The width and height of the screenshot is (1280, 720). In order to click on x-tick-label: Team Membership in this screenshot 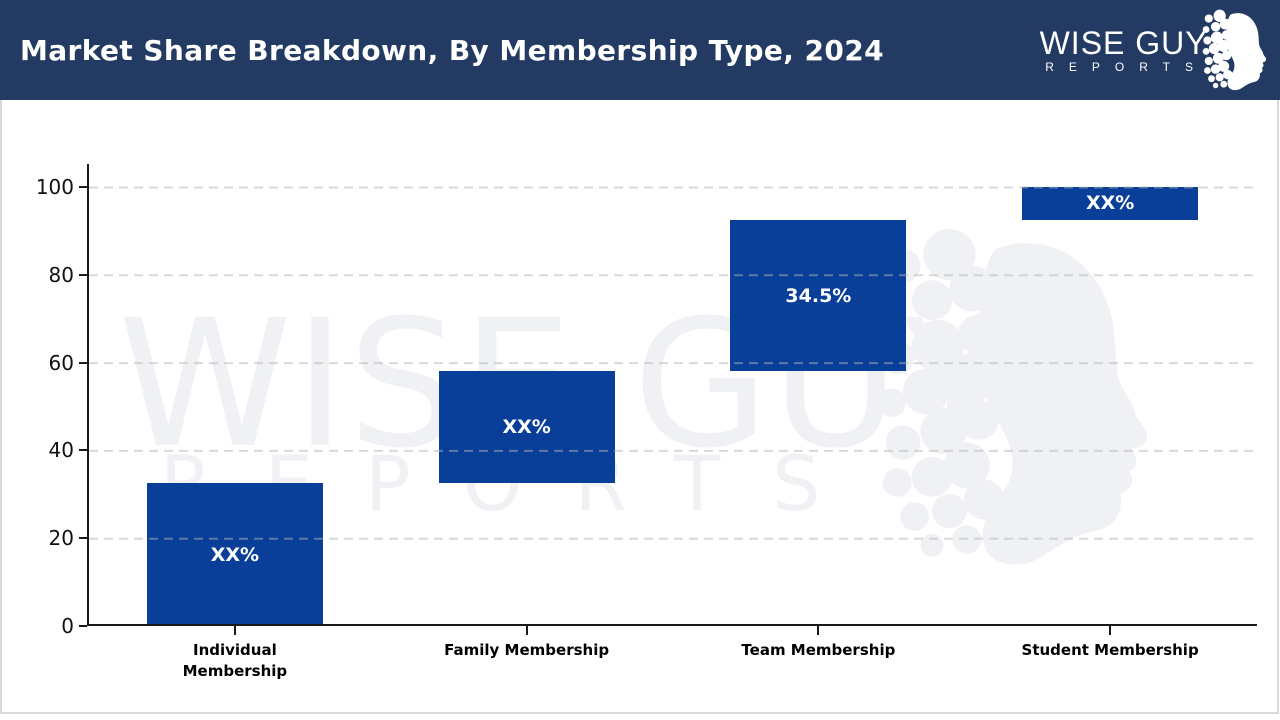, I will do `click(818, 650)`.